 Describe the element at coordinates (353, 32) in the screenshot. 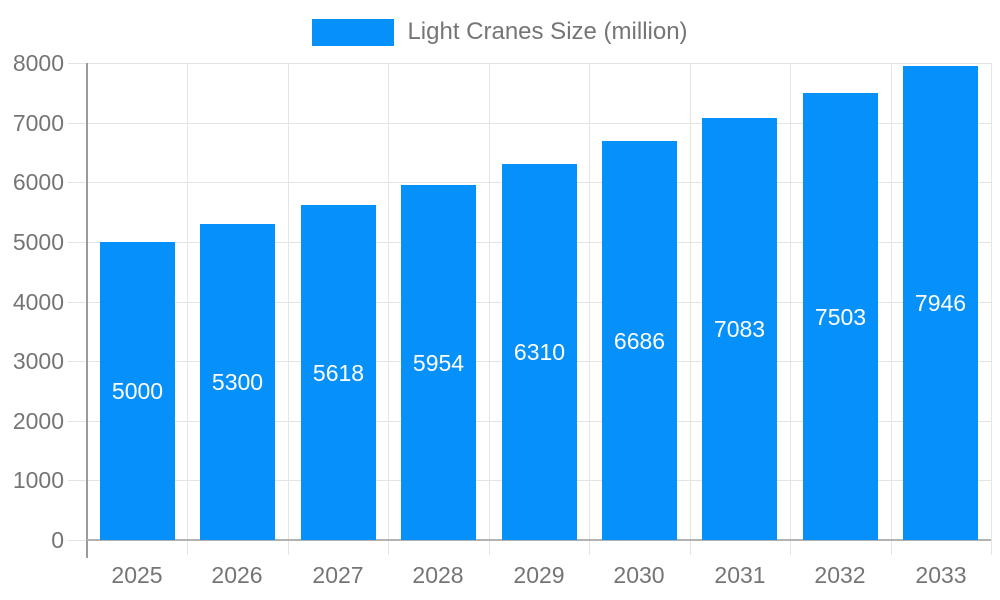

I see `legend-swatch` at that location.